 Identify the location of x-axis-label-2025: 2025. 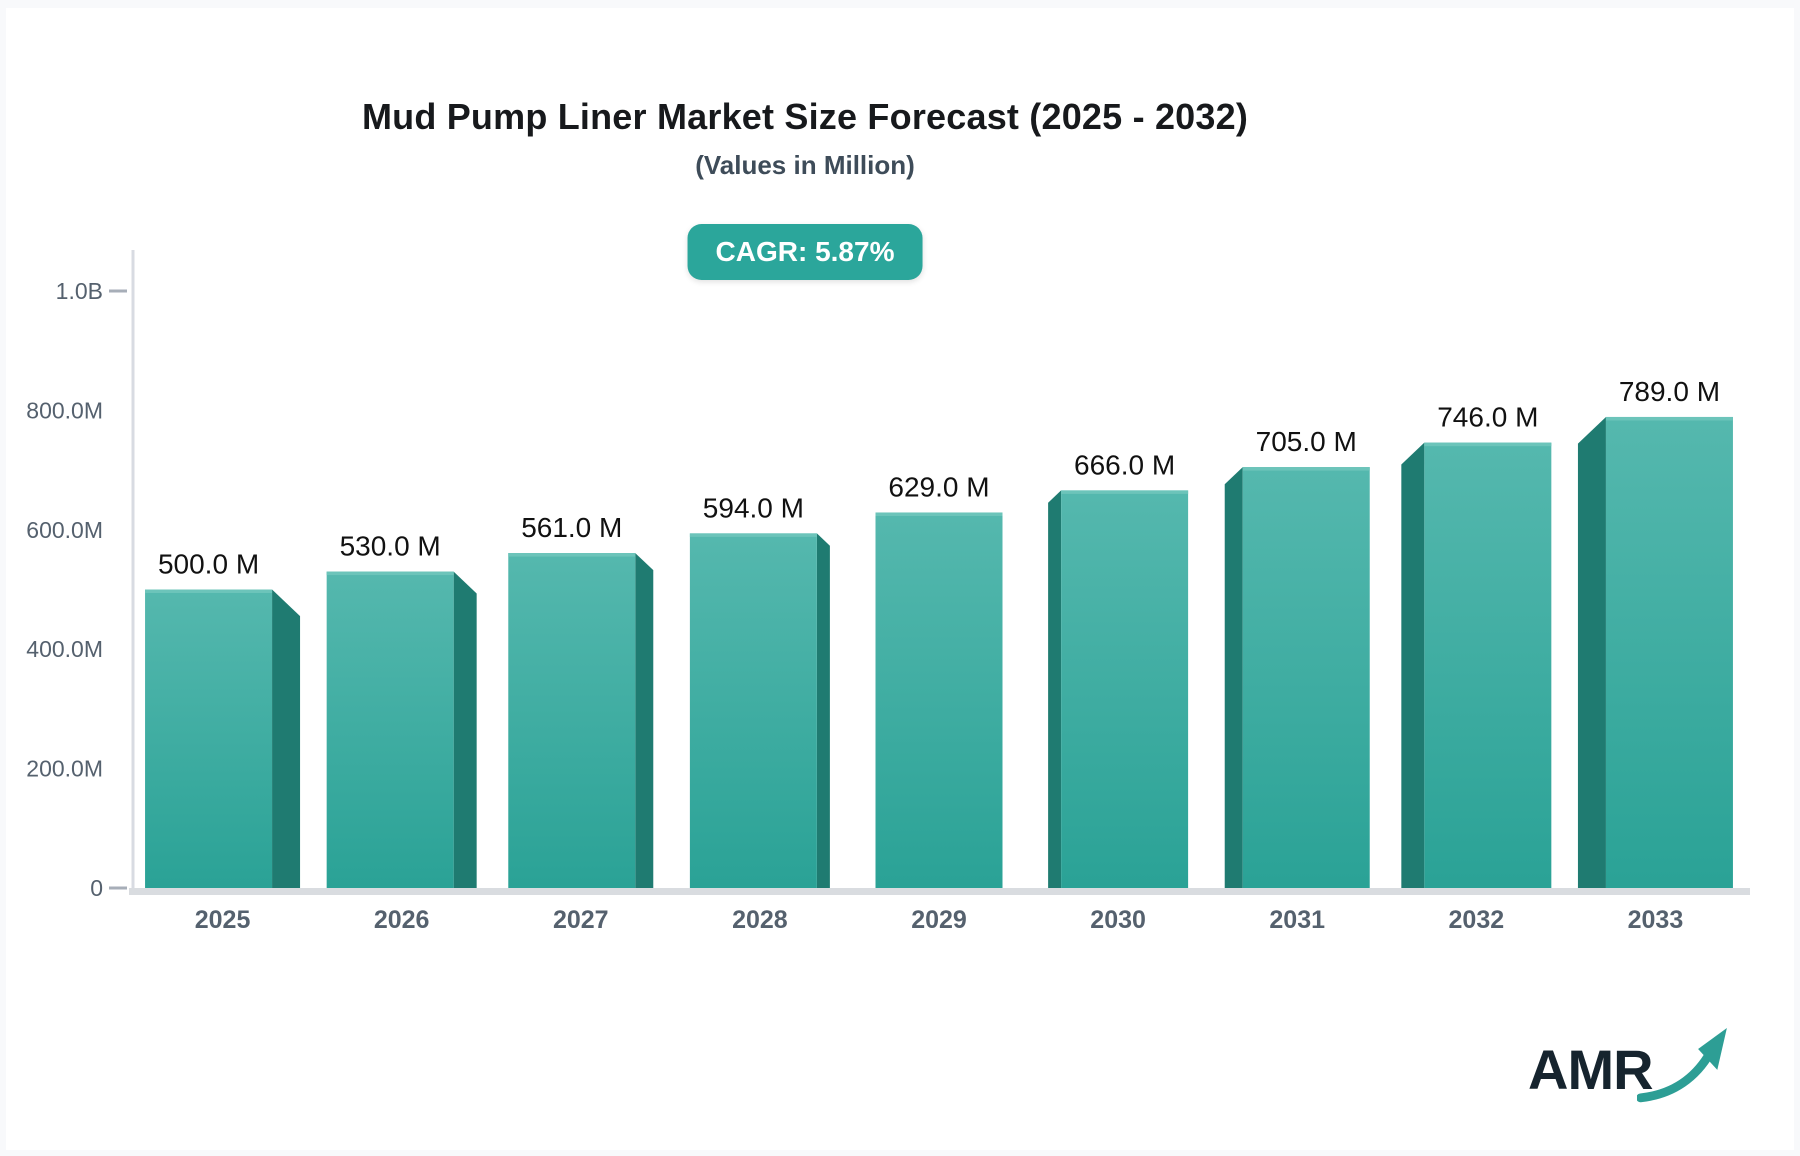
(223, 920).